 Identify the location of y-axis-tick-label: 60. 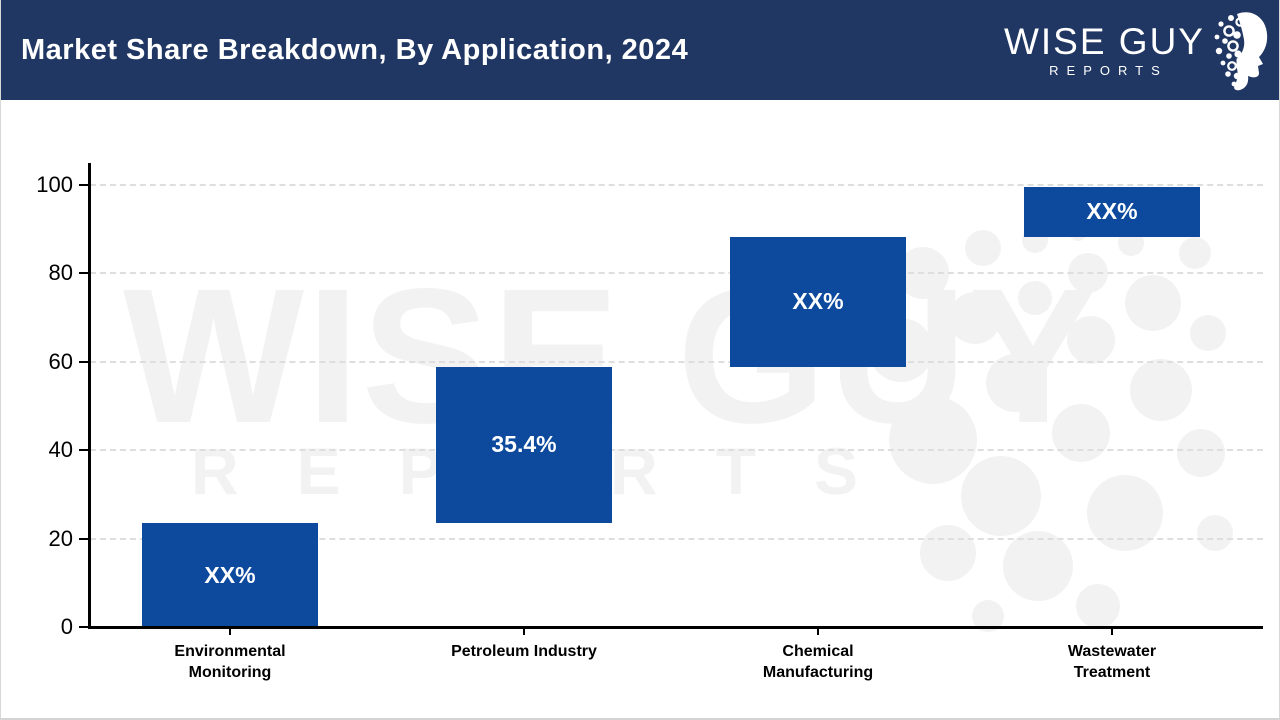
(60, 361).